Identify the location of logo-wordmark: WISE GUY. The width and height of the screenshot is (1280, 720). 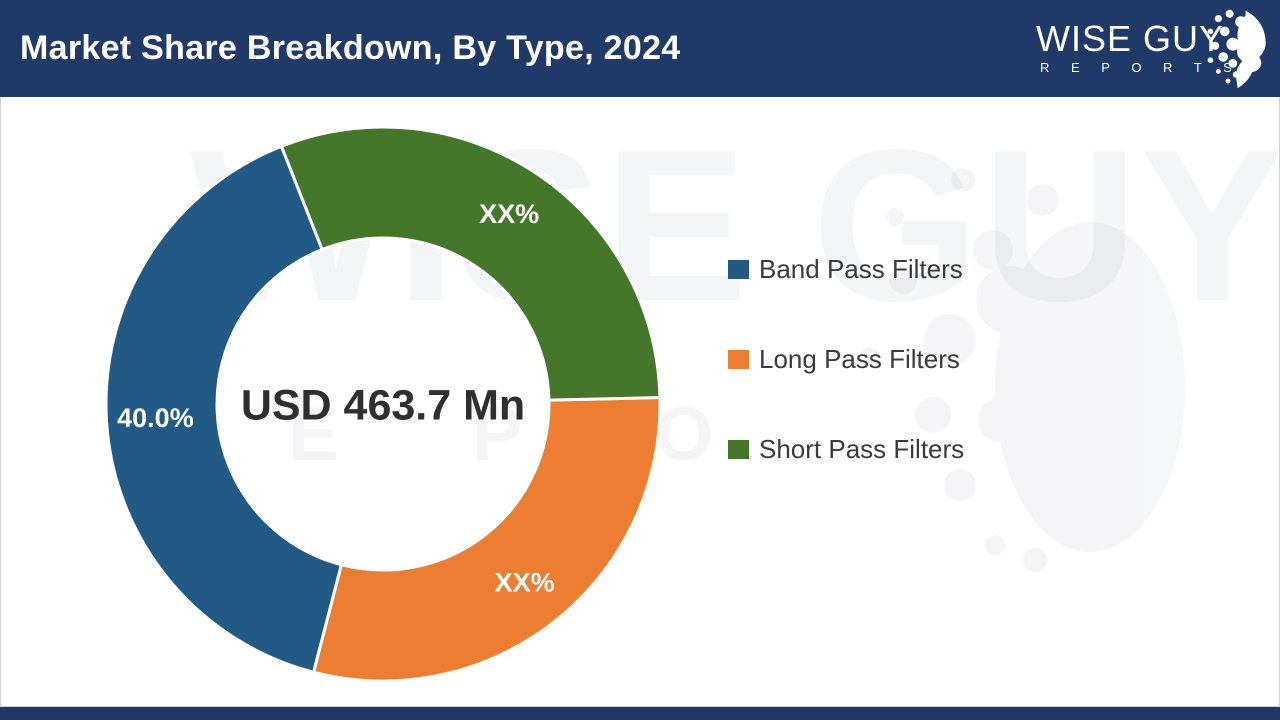
(1130, 38).